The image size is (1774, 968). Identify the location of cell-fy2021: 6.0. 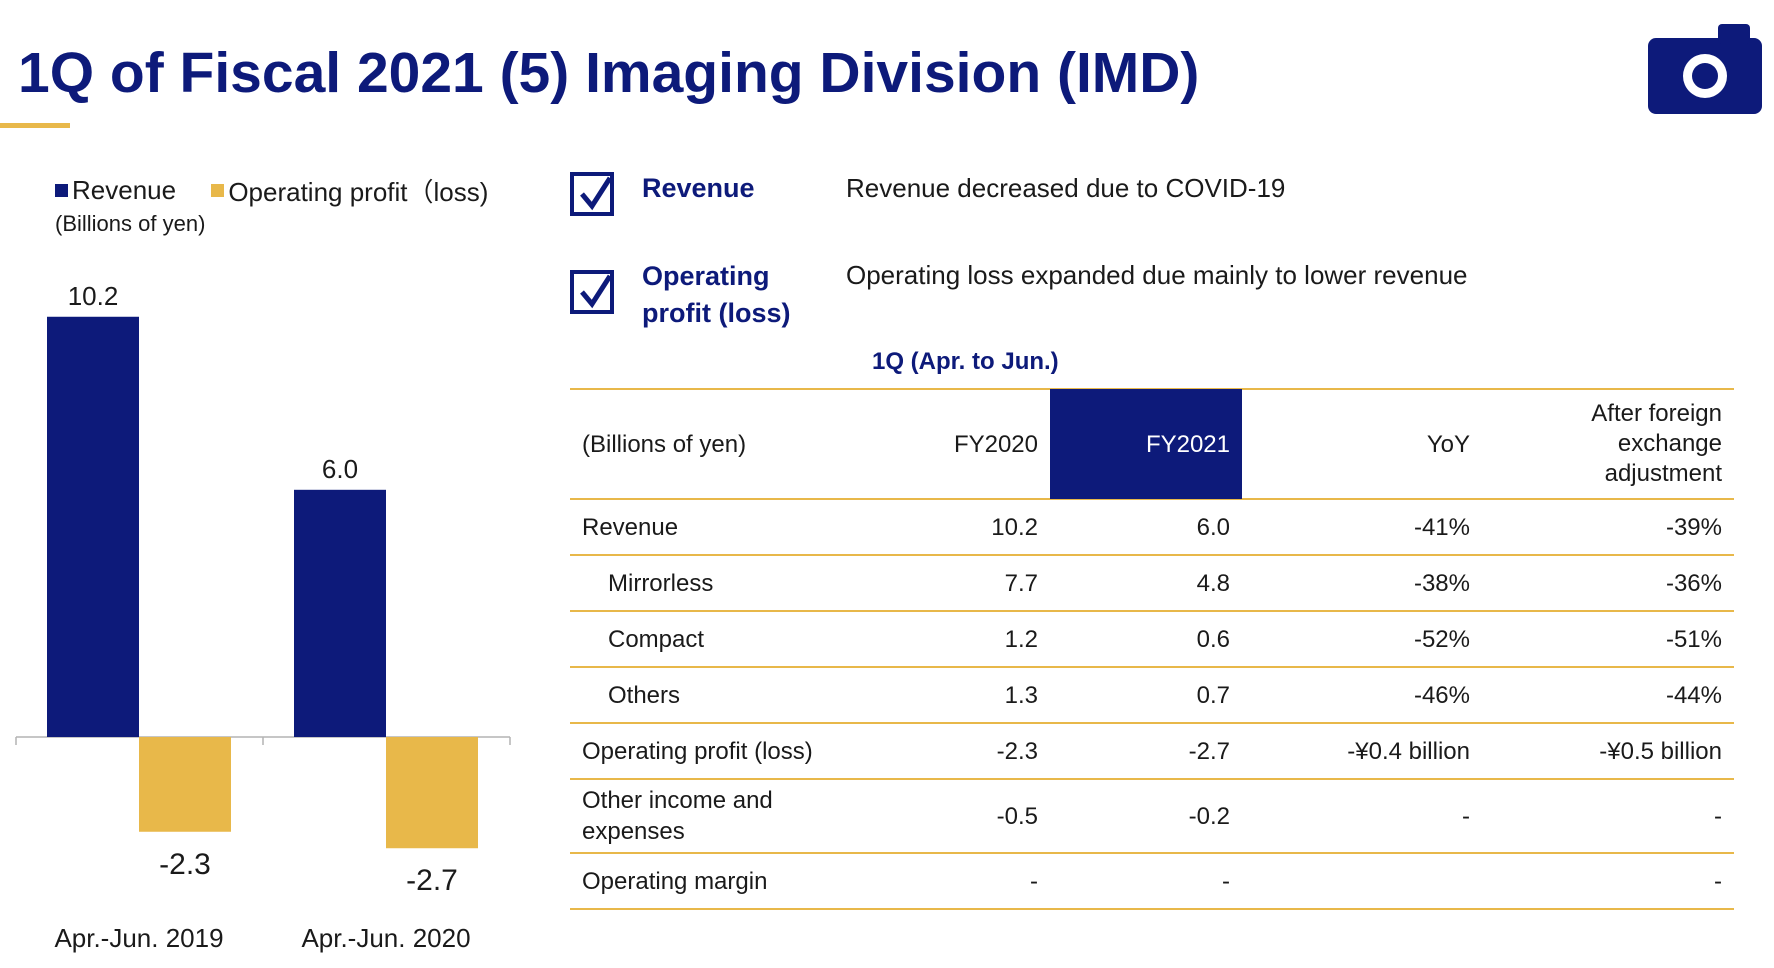
(1213, 527).